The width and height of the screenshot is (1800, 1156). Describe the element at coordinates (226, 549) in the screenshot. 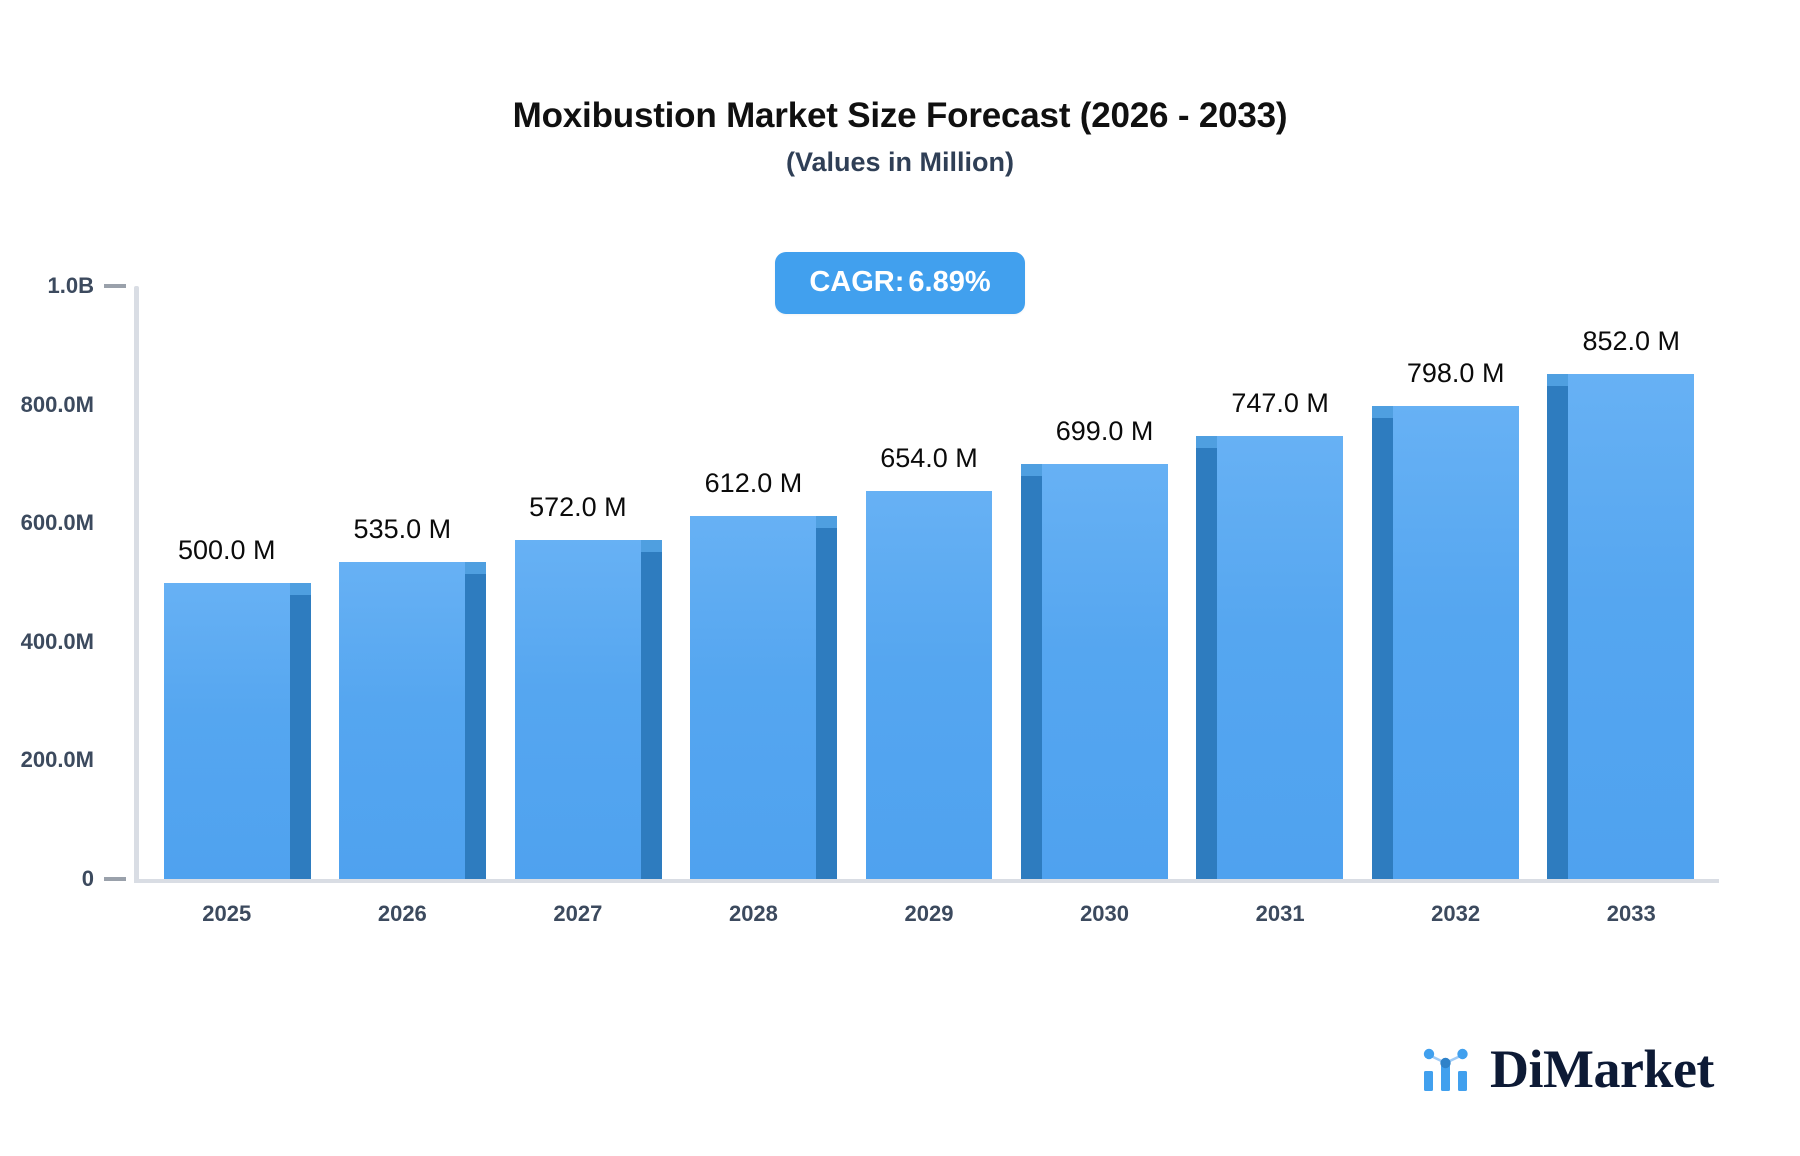

I see `bar-value-label: 500.0 M` at that location.